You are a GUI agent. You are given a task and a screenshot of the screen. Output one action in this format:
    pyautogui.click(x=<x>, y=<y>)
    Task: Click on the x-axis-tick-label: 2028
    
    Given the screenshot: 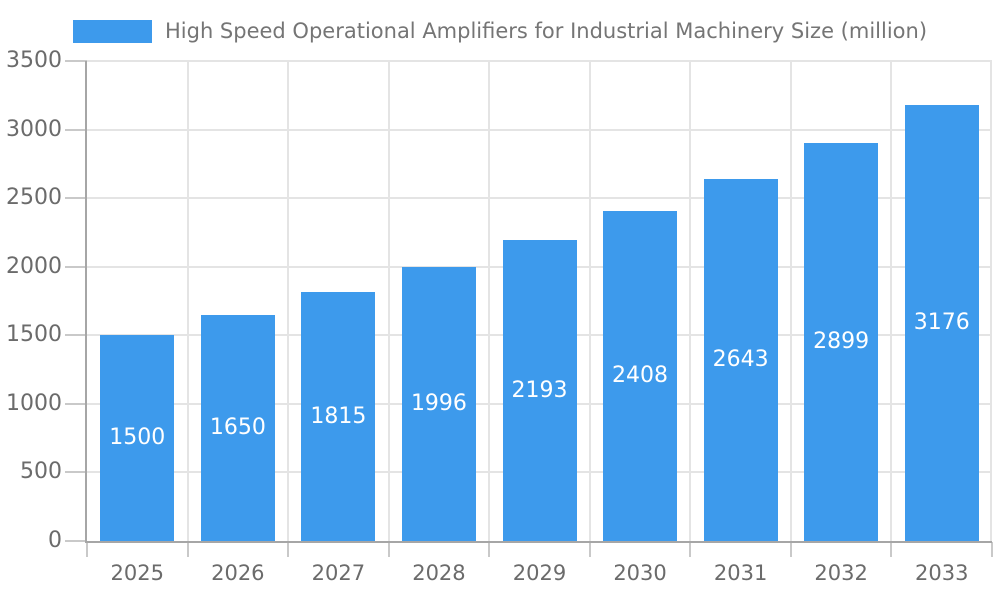 What is the action you would take?
    pyautogui.click(x=439, y=573)
    